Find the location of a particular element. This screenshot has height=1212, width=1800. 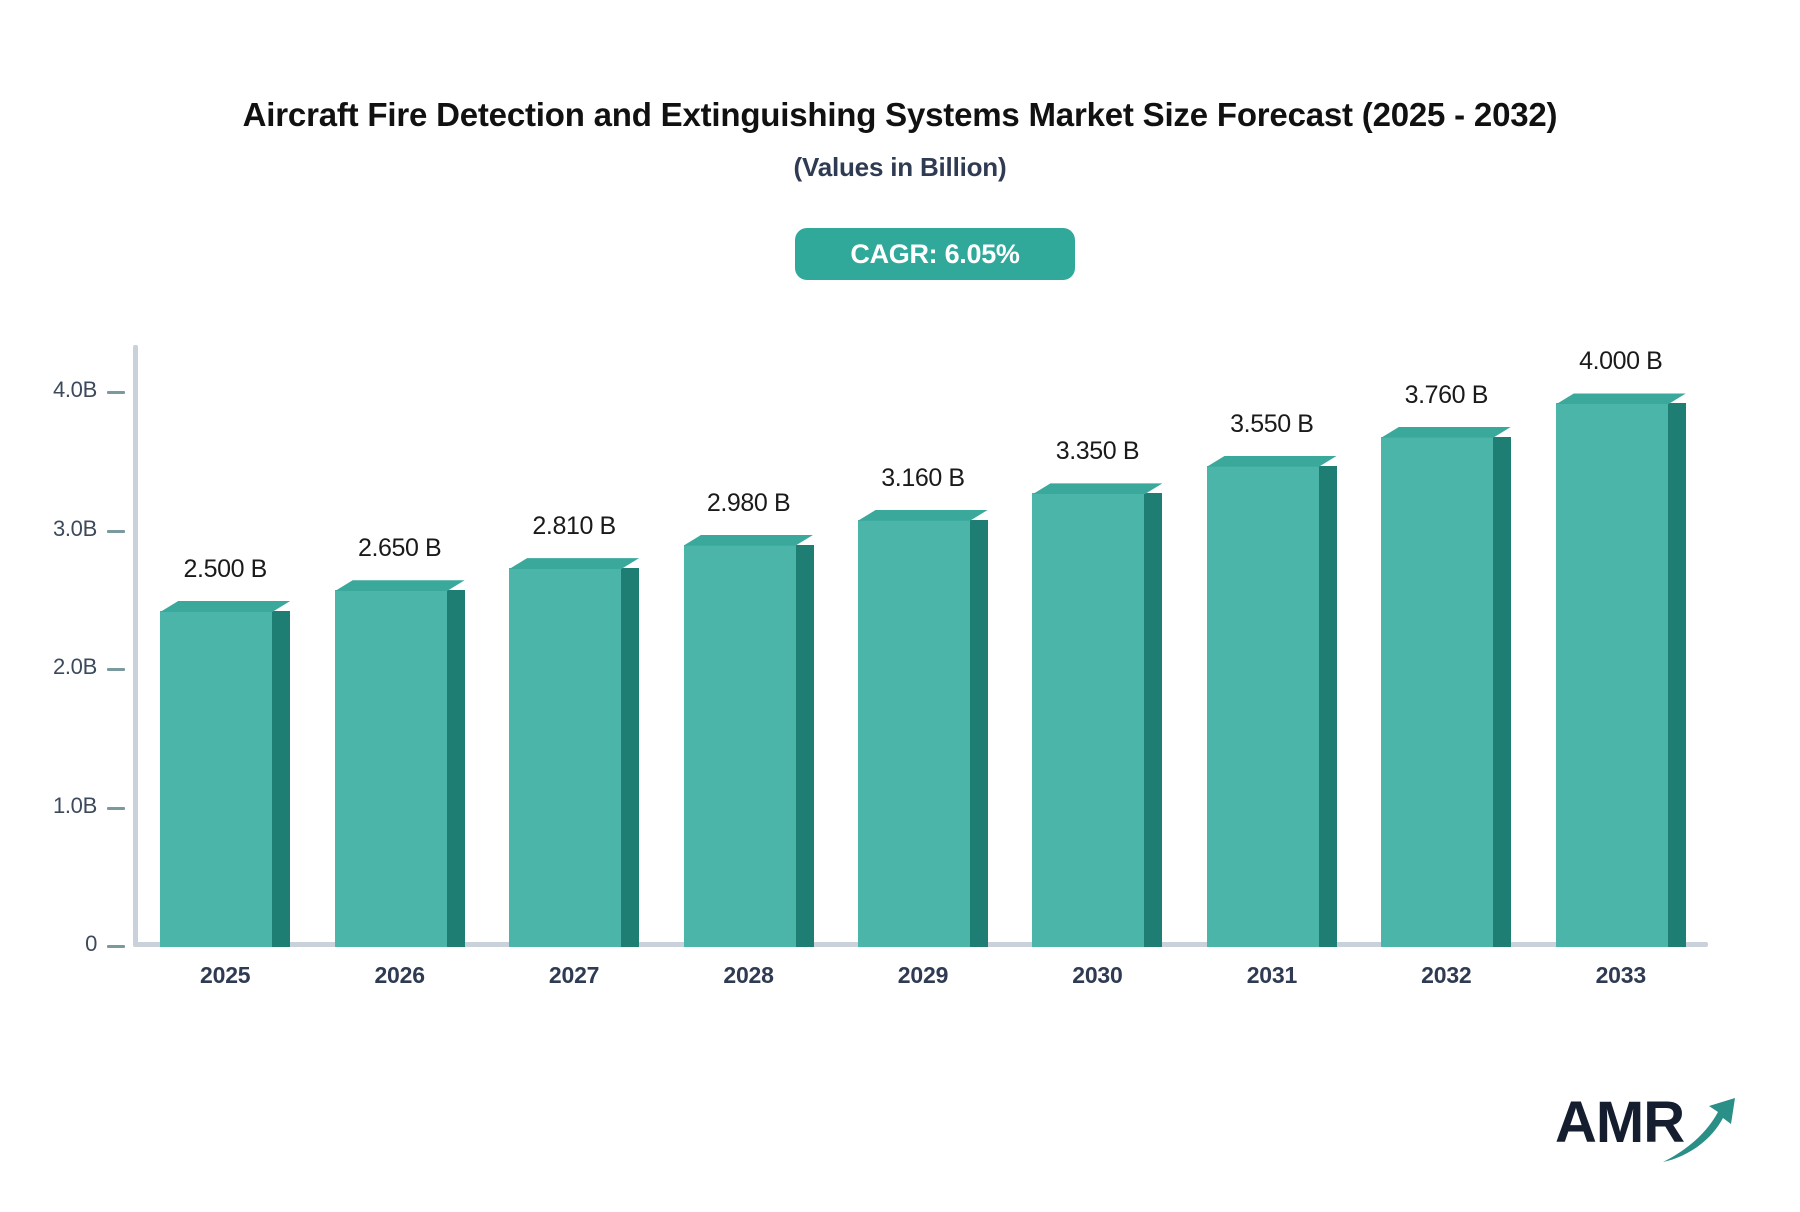

y-axis-tick-label: 0 is located at coordinates (91, 943).